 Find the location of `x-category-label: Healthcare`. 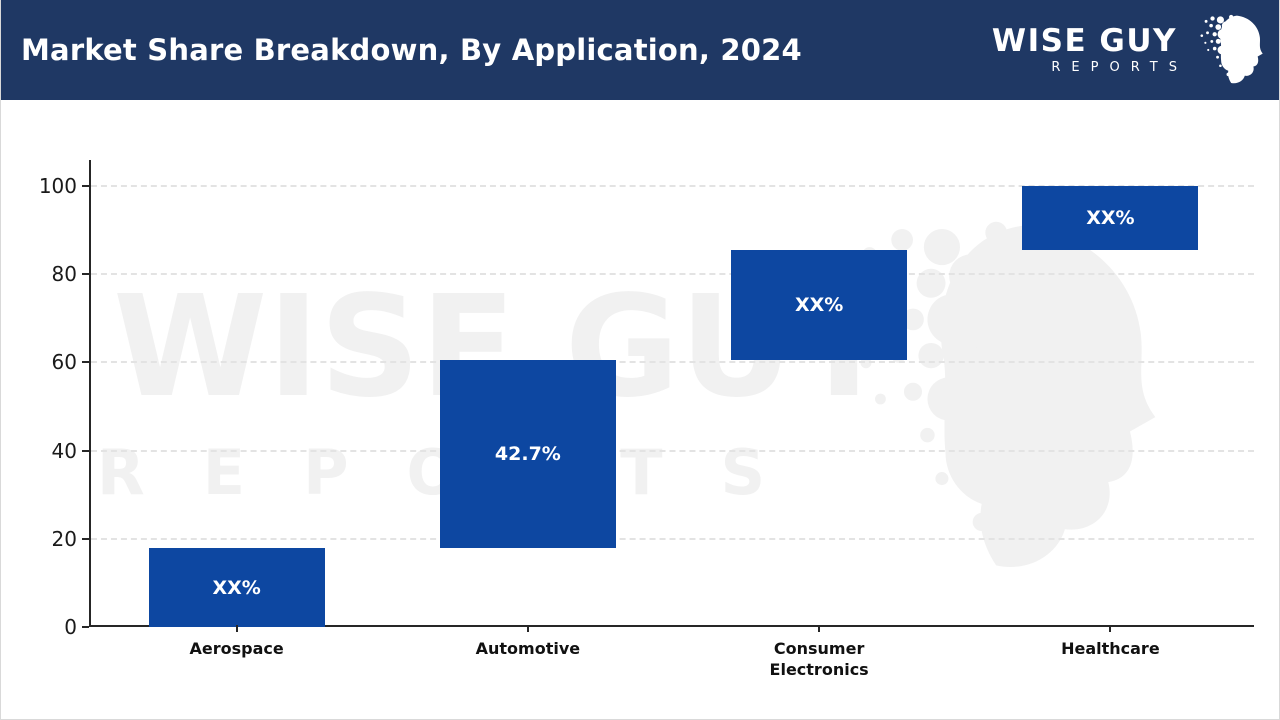

x-category-label: Healthcare is located at coordinates (1110, 648).